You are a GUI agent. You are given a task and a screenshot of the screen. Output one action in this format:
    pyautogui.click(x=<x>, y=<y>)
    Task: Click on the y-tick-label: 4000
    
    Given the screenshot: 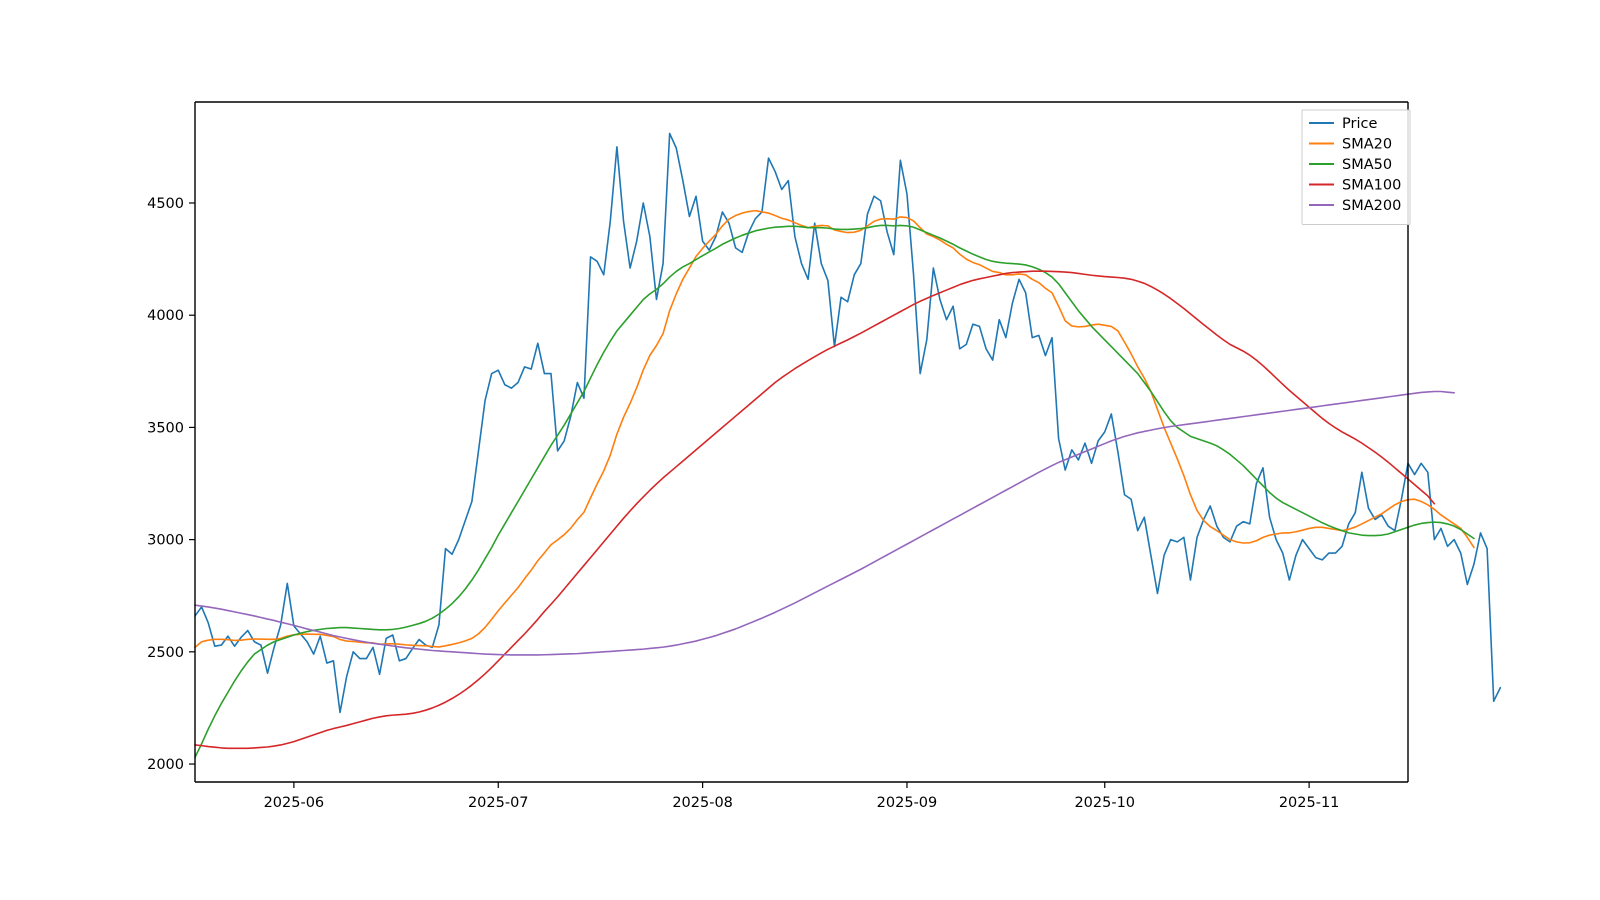 What is the action you would take?
    pyautogui.click(x=165, y=316)
    